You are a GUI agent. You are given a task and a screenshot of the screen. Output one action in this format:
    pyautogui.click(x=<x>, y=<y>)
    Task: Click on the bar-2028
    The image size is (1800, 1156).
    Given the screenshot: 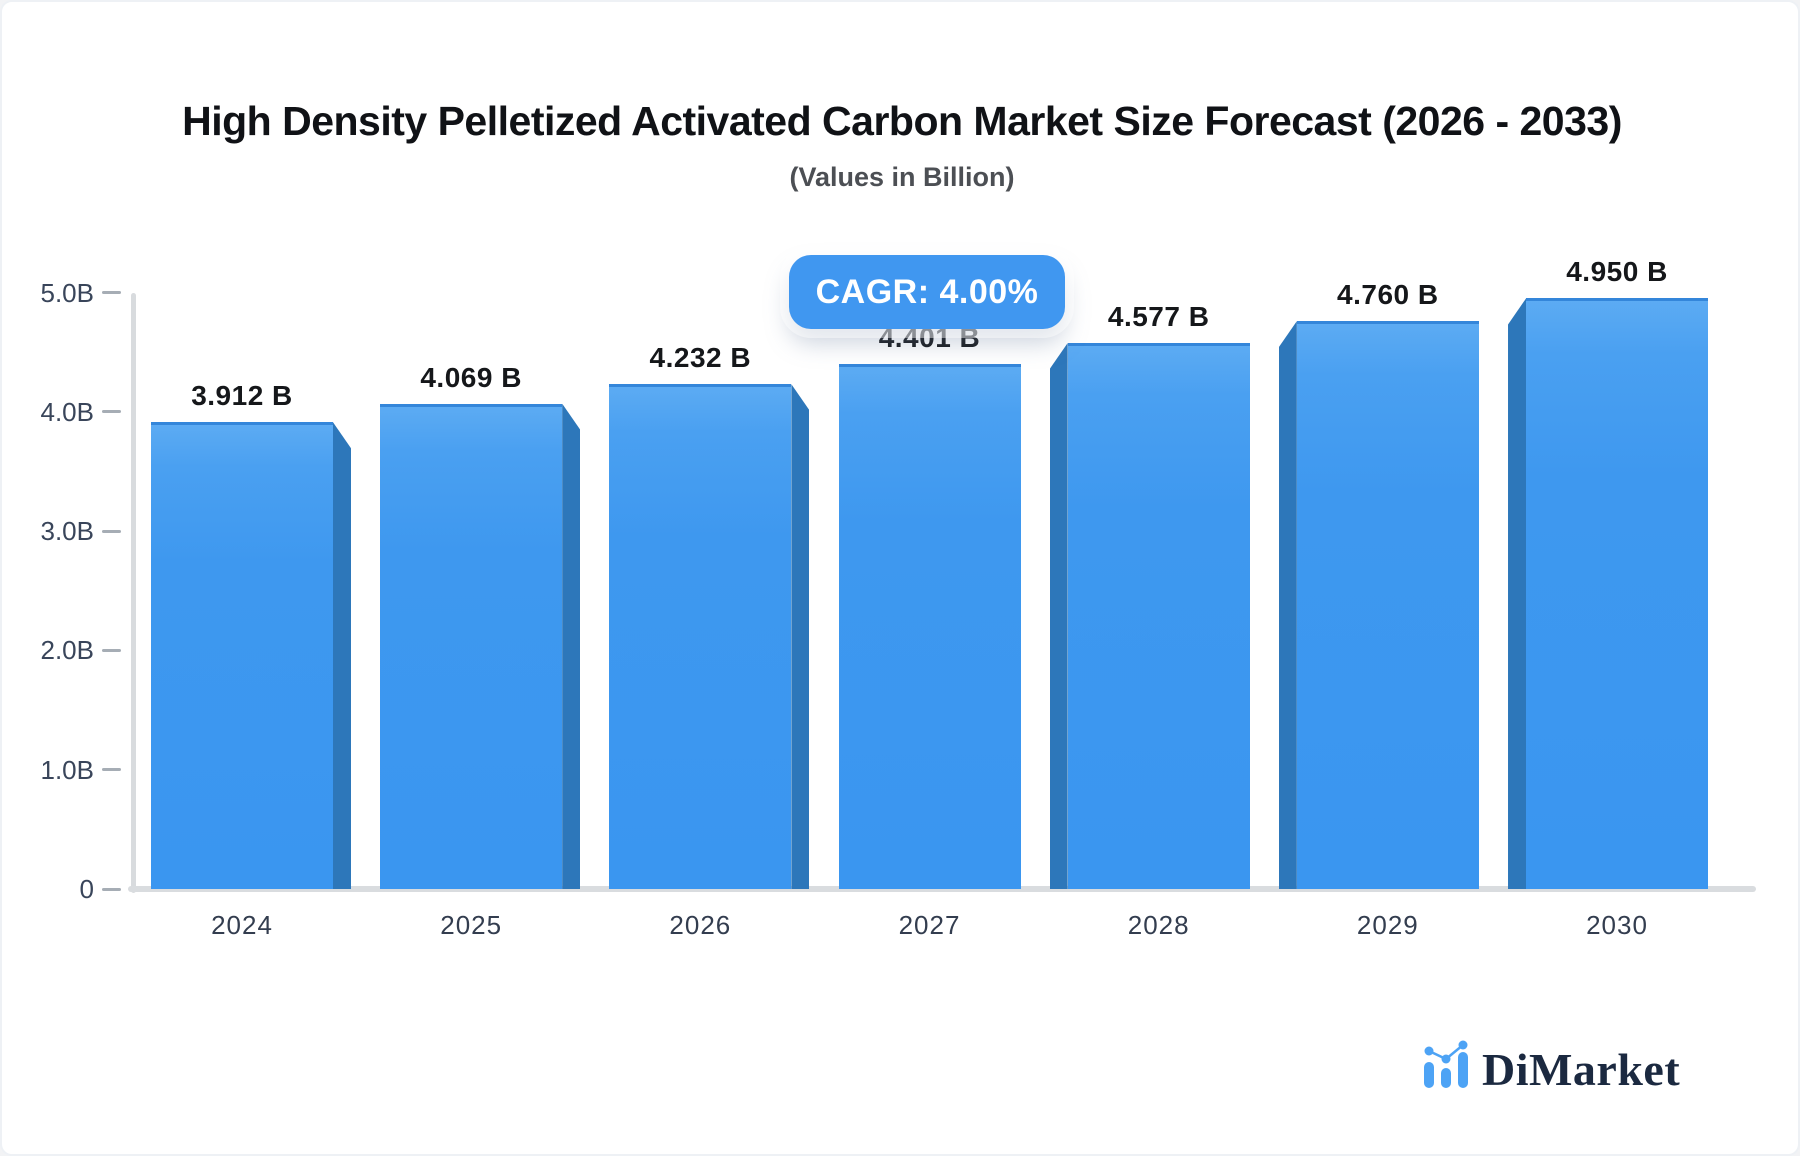 What is the action you would take?
    pyautogui.click(x=1158, y=615)
    